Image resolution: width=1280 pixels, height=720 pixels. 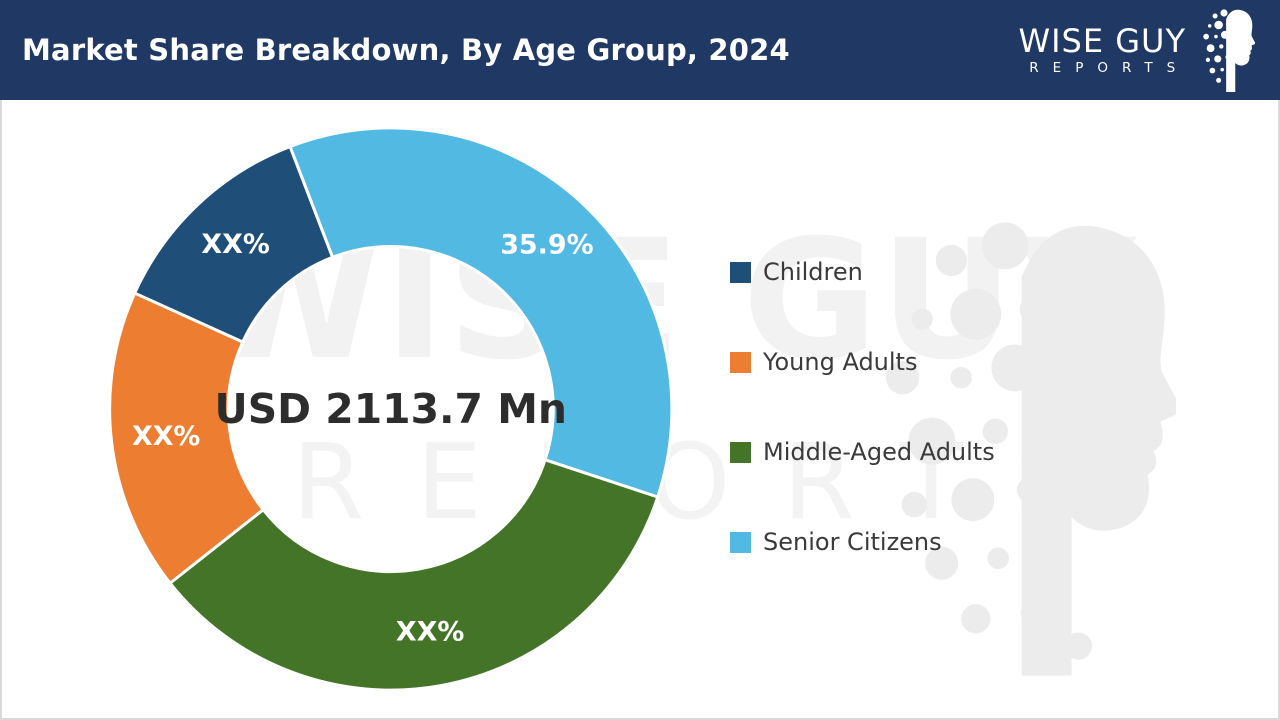 I want to click on legend-item-middle-aged-adults: Middle-Aged Adults, so click(x=862, y=452).